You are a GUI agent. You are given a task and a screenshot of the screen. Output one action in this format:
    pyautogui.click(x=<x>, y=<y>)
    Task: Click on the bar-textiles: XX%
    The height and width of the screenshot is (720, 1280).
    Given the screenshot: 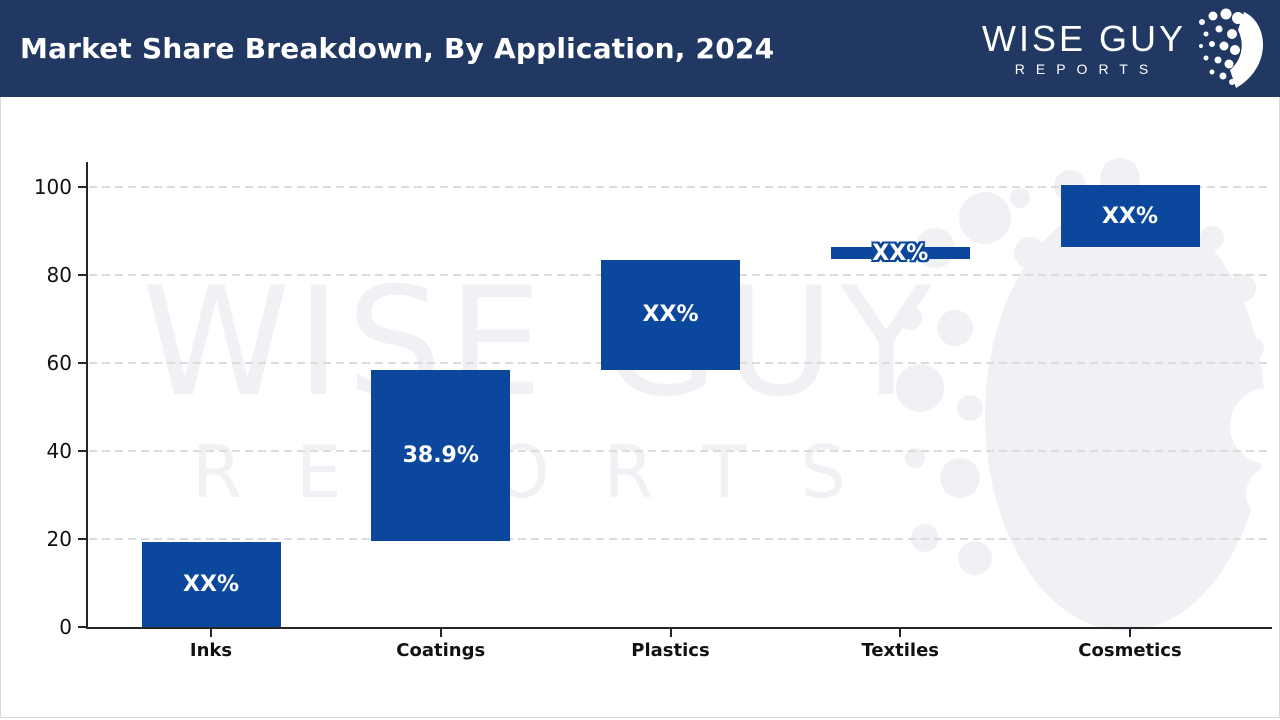 What is the action you would take?
    pyautogui.click(x=900, y=253)
    